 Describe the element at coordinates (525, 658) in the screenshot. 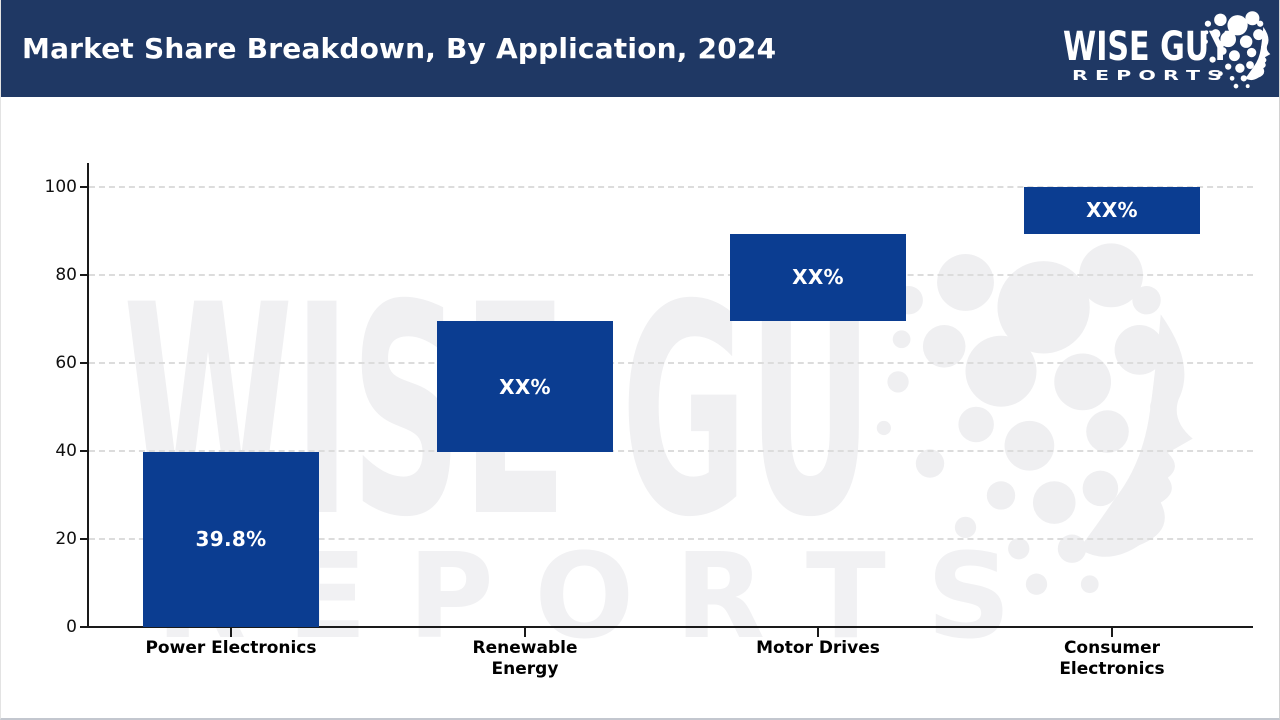

I see `category-label-renewable-energy: Renewable Energy` at that location.